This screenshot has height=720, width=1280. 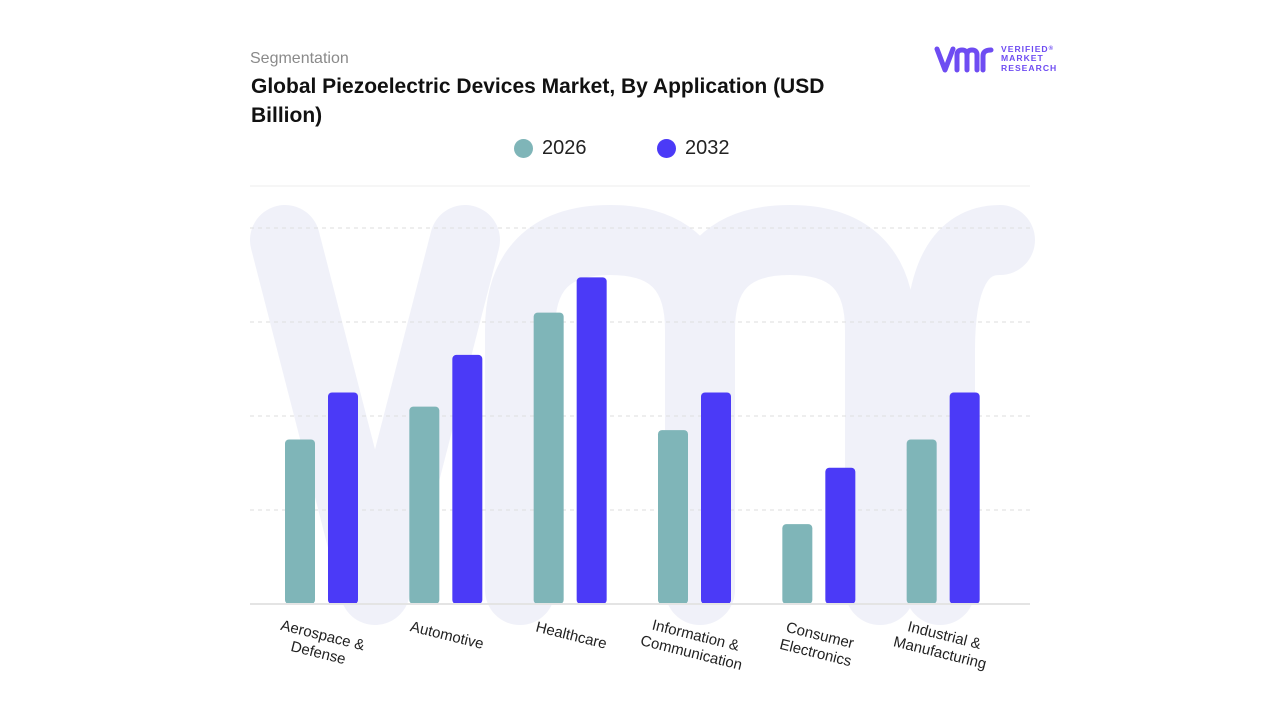 What do you see at coordinates (1029, 67) in the screenshot?
I see `logo-line-research: RESEARCH` at bounding box center [1029, 67].